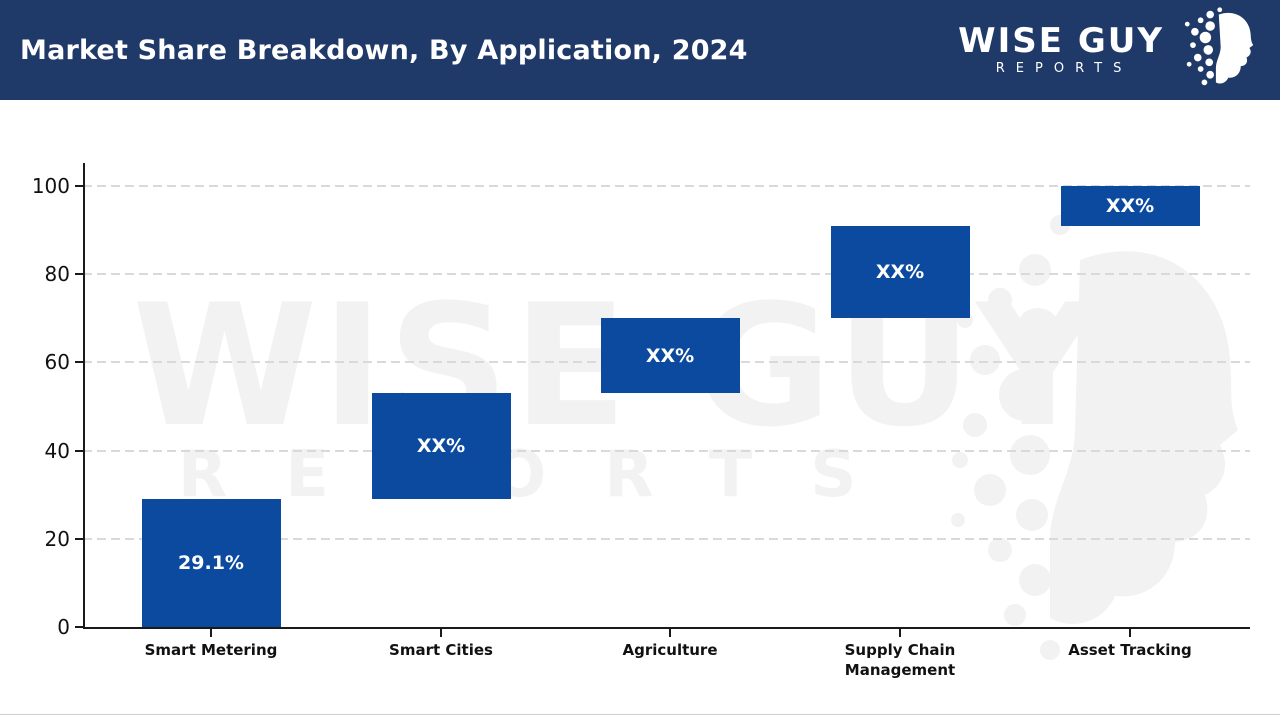 The image size is (1280, 720). What do you see at coordinates (441, 650) in the screenshot?
I see `x-axis-category-label: Smart Cities` at bounding box center [441, 650].